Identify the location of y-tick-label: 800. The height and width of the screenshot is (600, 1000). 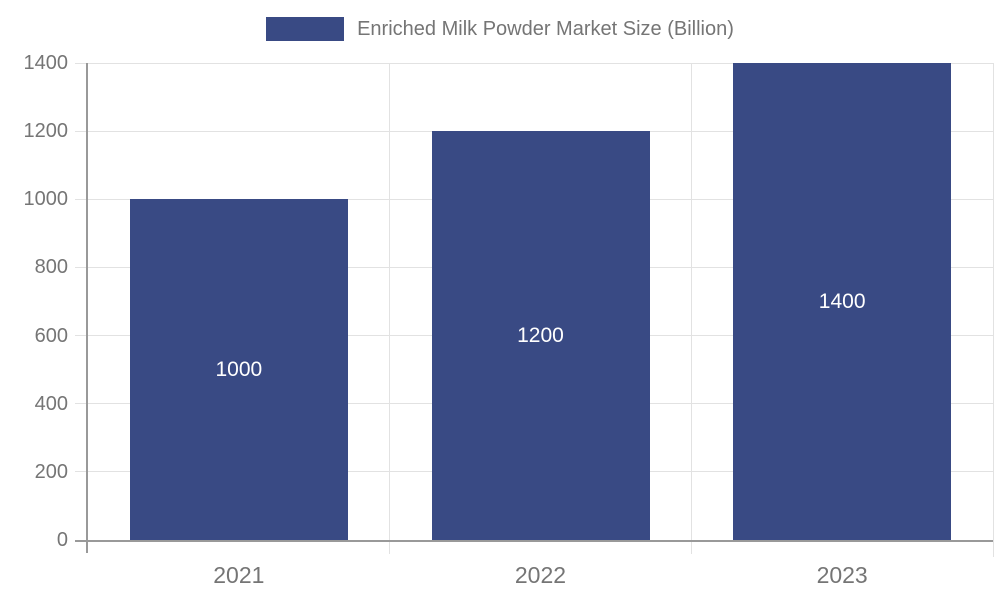
(51, 267).